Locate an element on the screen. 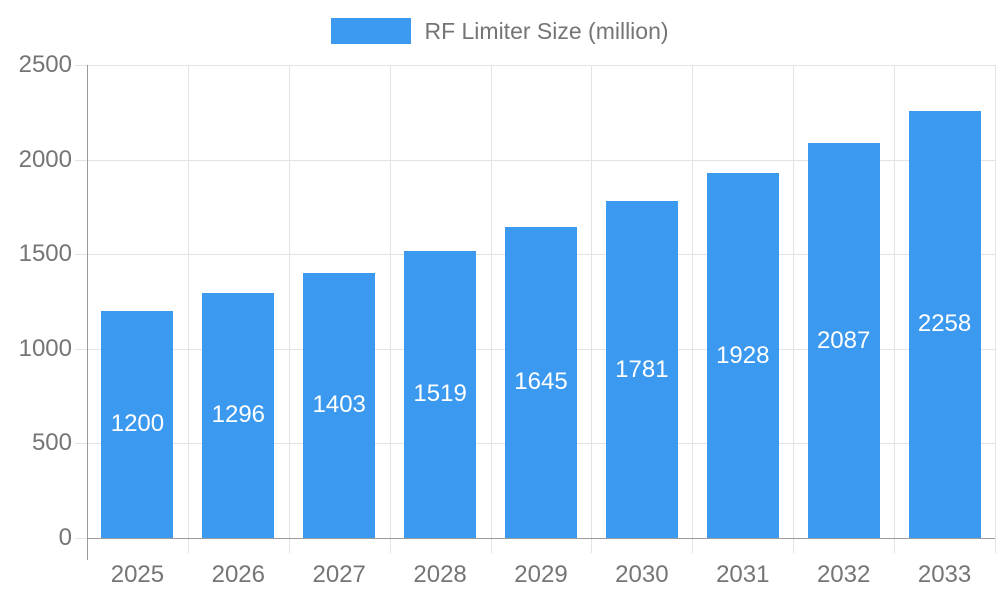  bar-2025: 1200 is located at coordinates (137, 424).